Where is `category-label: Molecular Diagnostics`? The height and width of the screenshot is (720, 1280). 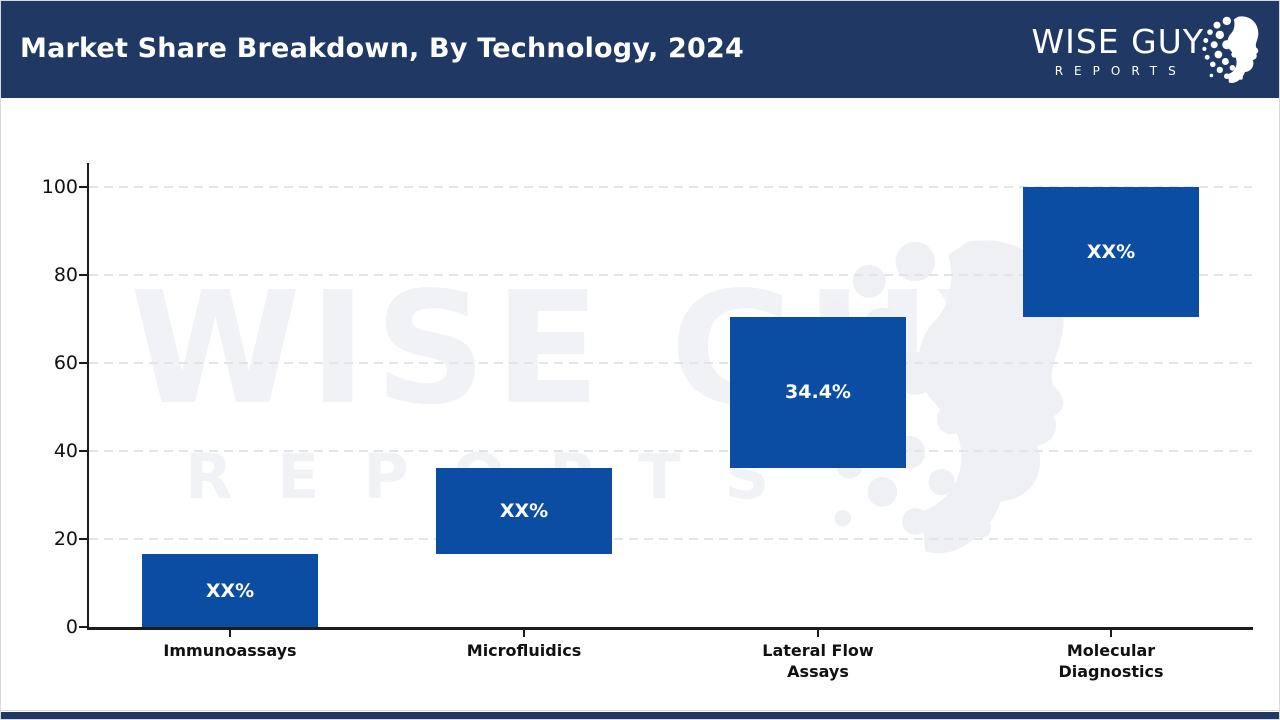 category-label: Molecular Diagnostics is located at coordinates (1111, 661).